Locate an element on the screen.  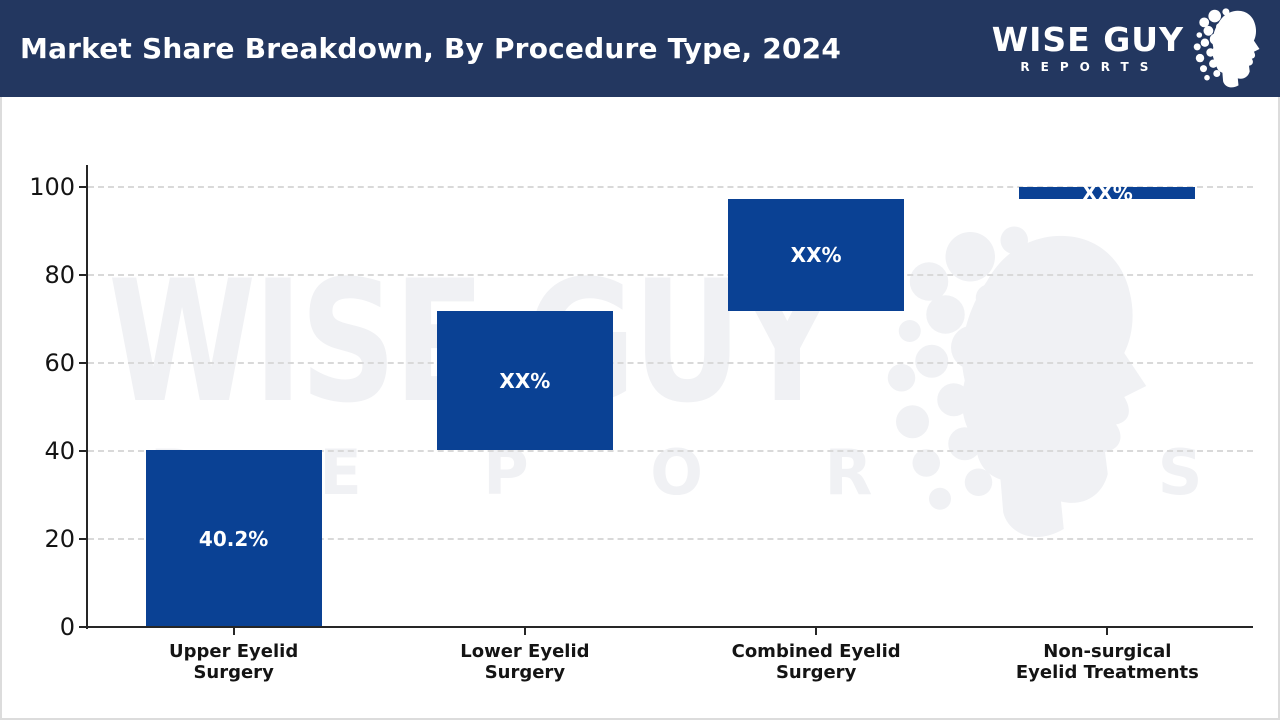
x-category-label: Non-surgical Eyelid Treatments is located at coordinates (1107, 662).